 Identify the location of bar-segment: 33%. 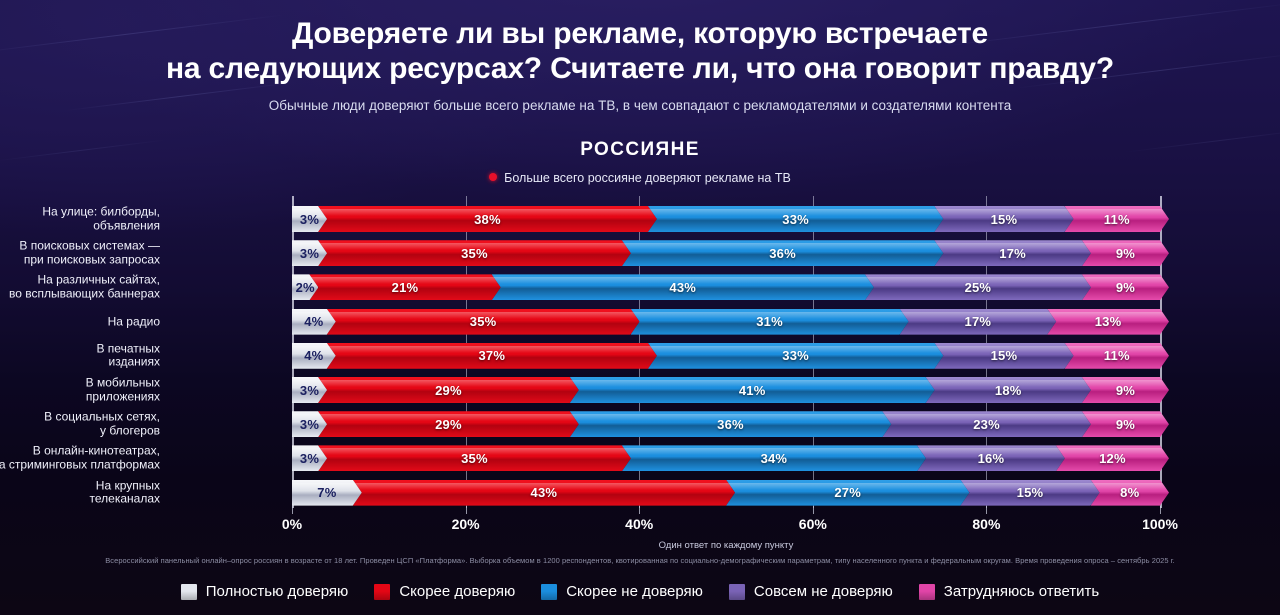
(795, 219).